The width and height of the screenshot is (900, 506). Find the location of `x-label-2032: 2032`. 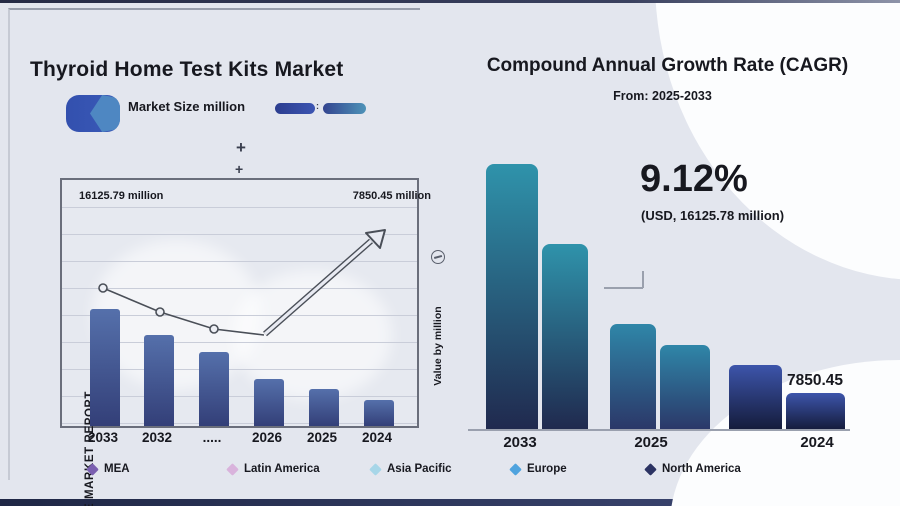

x-label-2032: 2032 is located at coordinates (157, 437).